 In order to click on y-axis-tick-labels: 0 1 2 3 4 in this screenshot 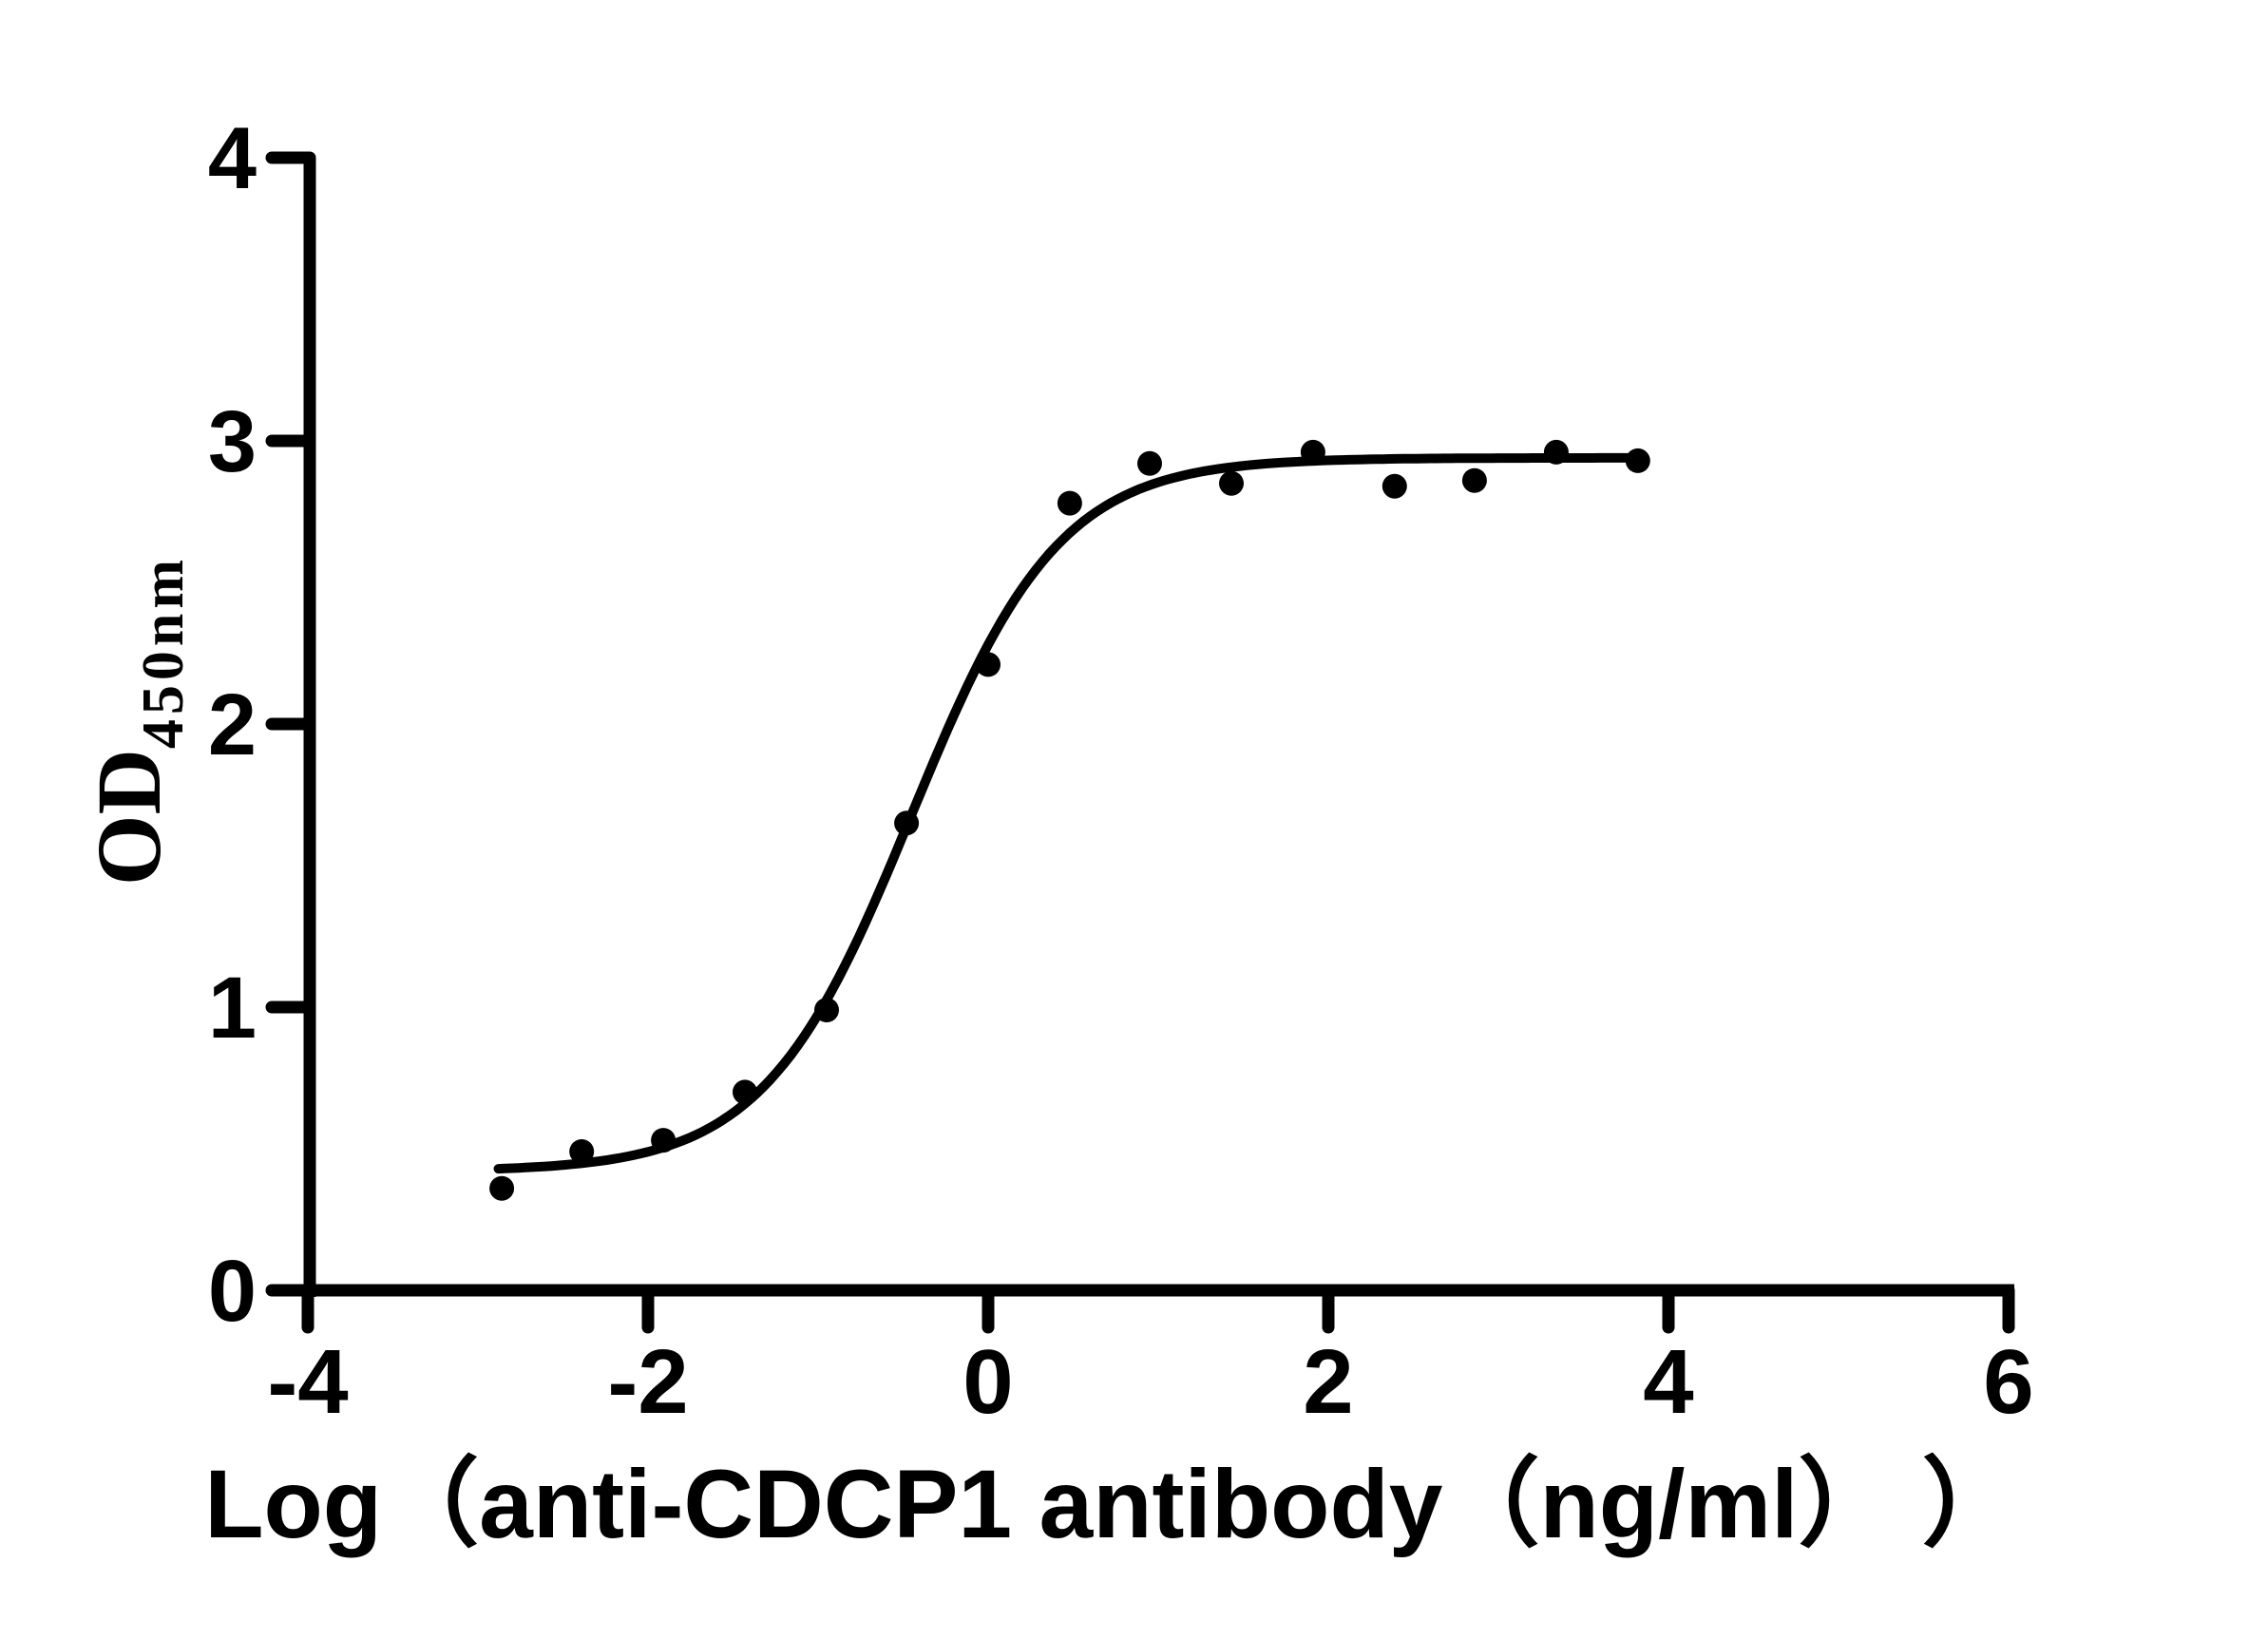, I will do `click(232, 725)`.